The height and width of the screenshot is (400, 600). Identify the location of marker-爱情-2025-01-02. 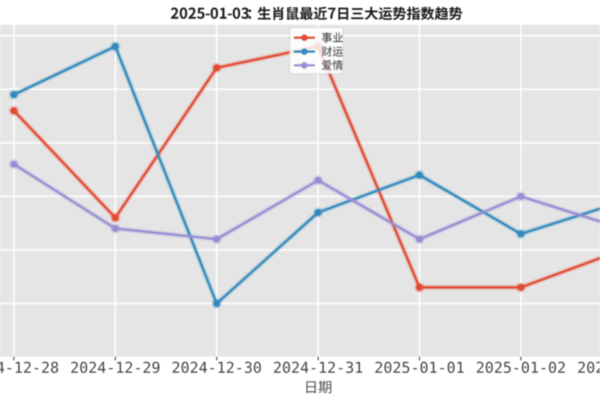
(521, 196).